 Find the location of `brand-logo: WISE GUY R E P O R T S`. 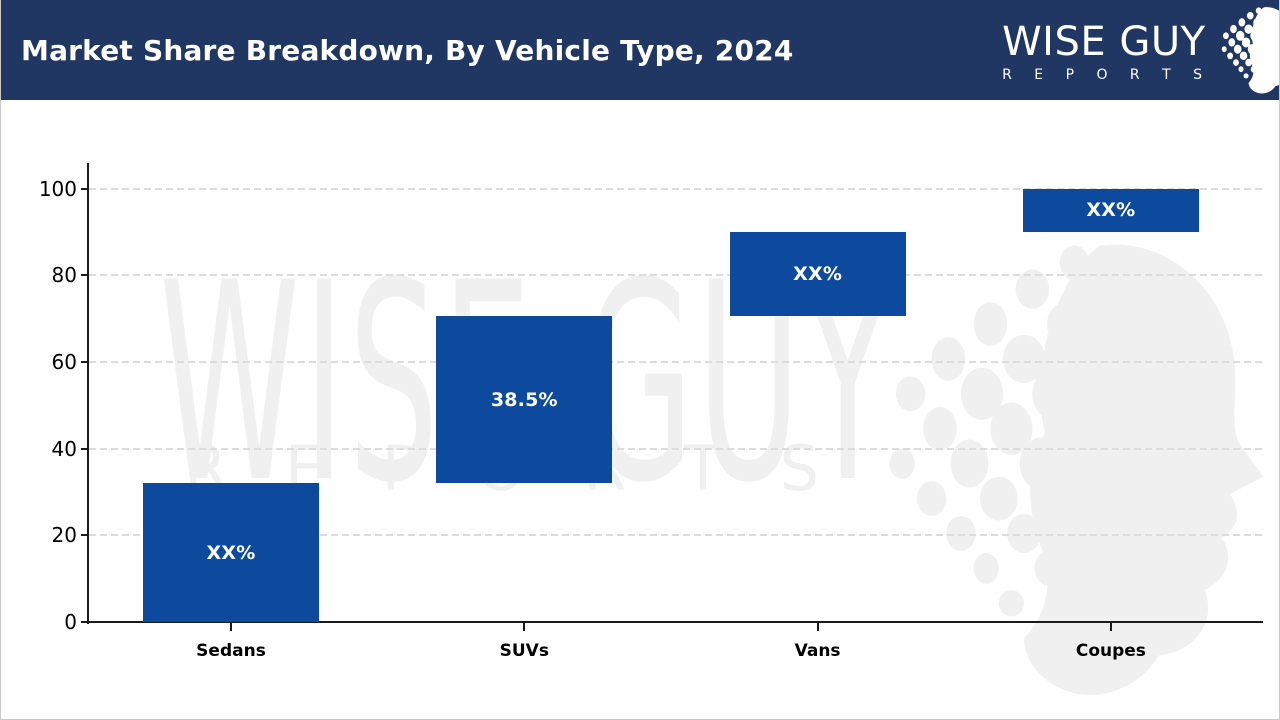

brand-logo: WISE GUY R E P O R T S is located at coordinates (1106, 52).